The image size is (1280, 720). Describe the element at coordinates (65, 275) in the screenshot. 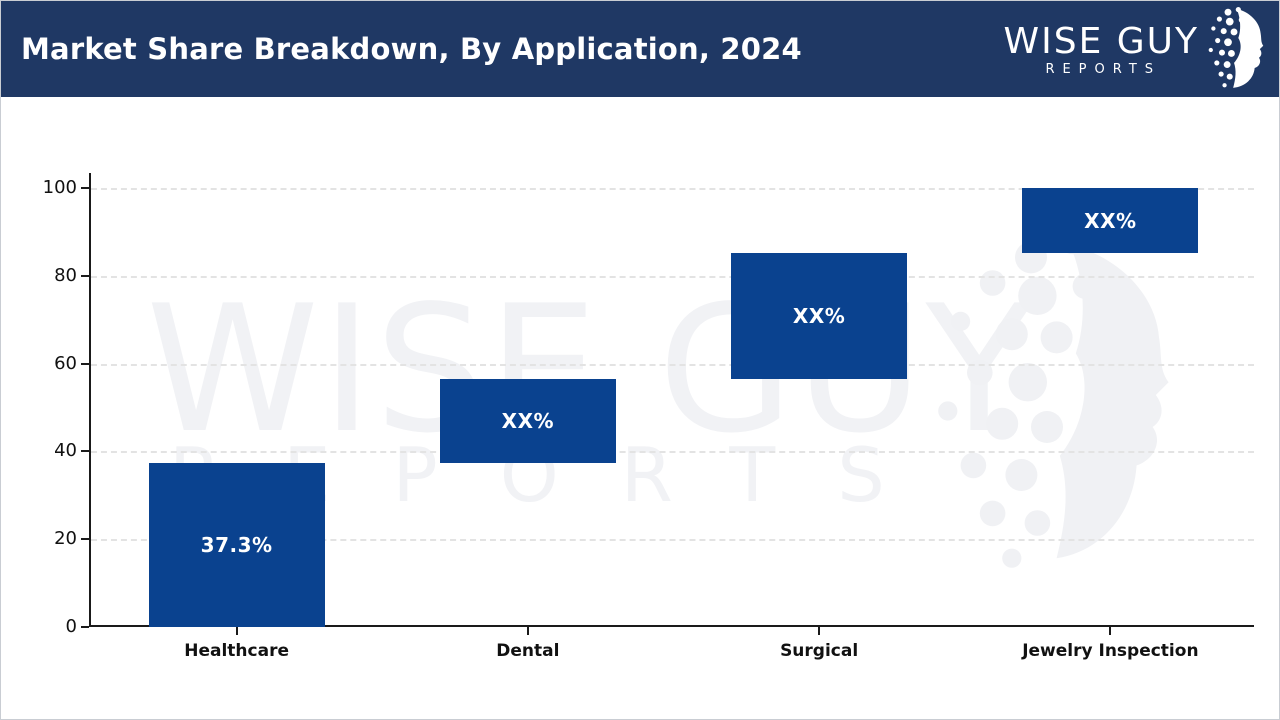

I see `y-axis-label-80: 80` at that location.